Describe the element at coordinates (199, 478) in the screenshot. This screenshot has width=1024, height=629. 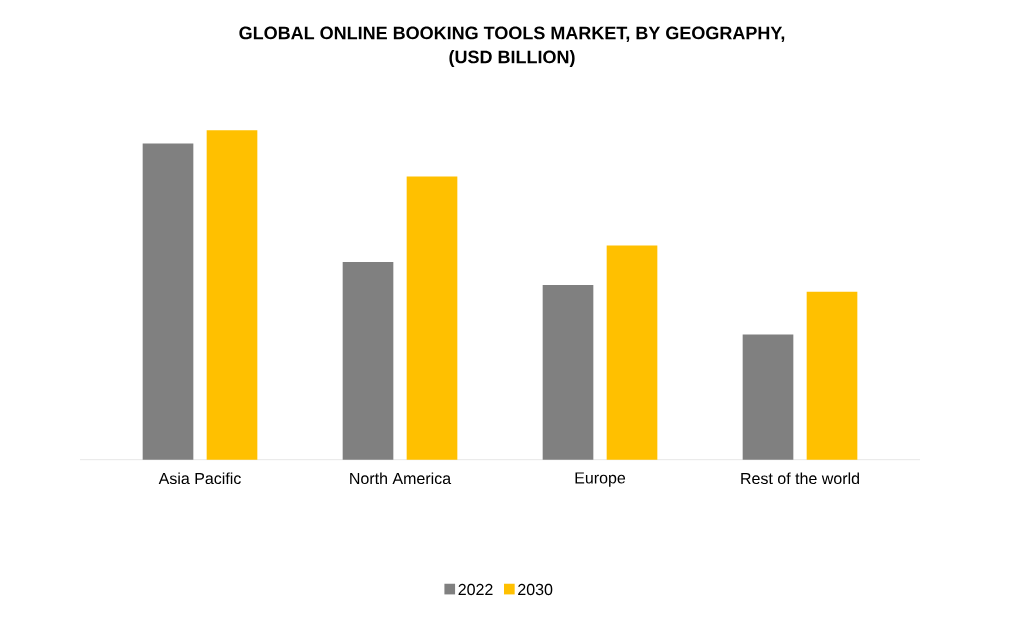
I see `x-tick-label: Asia Pacific` at that location.